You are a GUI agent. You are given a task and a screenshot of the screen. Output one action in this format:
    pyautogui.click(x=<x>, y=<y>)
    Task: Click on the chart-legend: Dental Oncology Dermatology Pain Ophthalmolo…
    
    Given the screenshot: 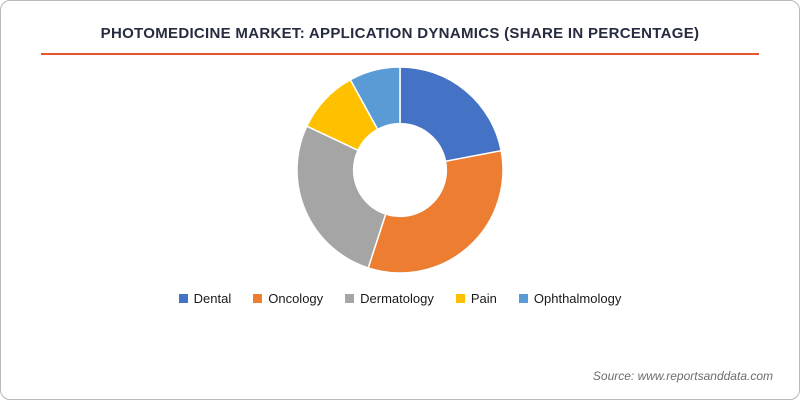 What is the action you would take?
    pyautogui.click(x=400, y=298)
    